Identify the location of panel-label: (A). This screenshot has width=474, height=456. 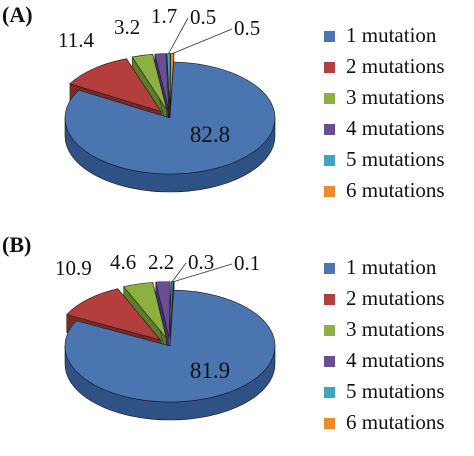
(17, 14).